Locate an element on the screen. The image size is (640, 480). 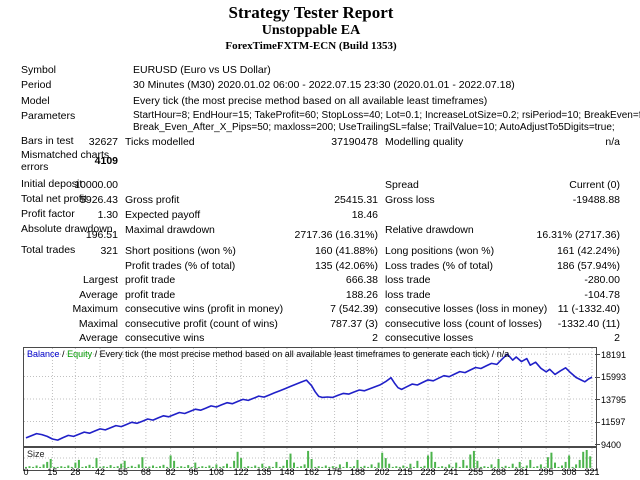
stat-label-1: Total net profit is located at coordinates (54, 199).